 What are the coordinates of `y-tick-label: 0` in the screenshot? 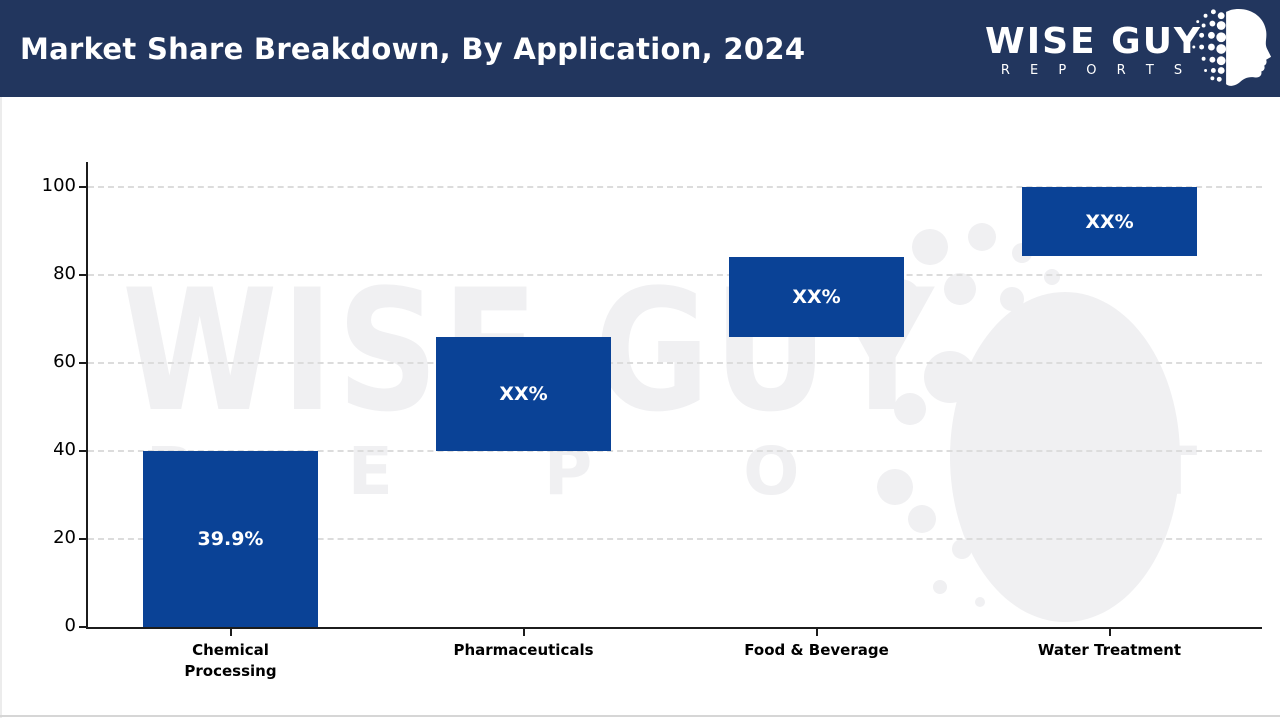 It's located at (70, 625).